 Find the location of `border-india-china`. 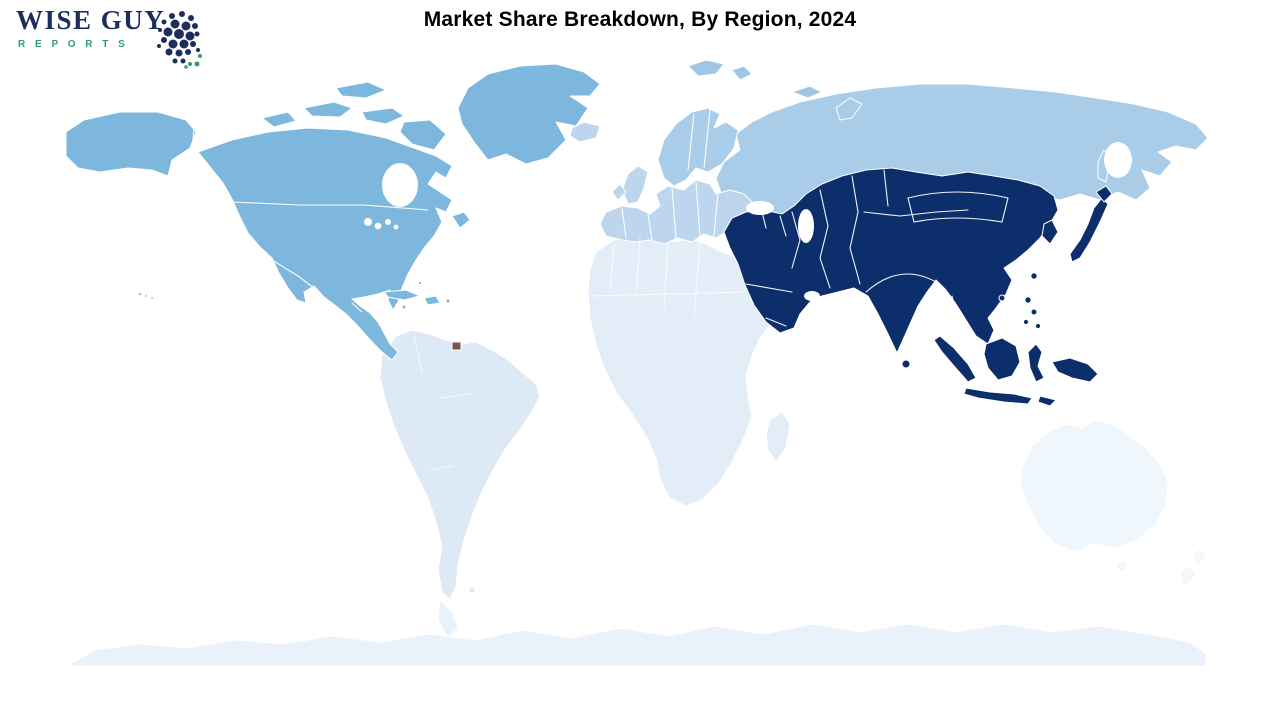

border-india-china is located at coordinates (901, 283).